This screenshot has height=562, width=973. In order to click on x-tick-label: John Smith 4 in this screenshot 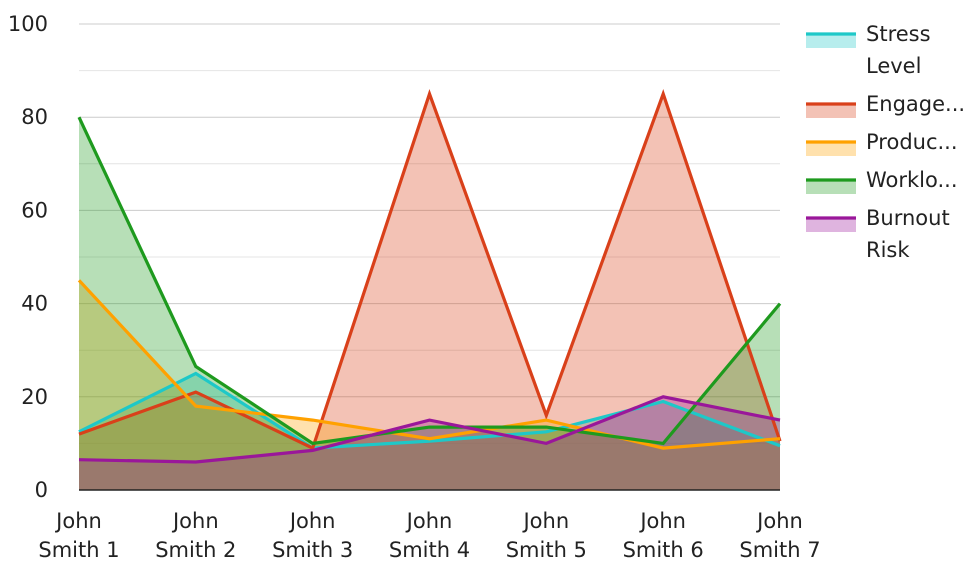, I will do `click(429, 535)`.